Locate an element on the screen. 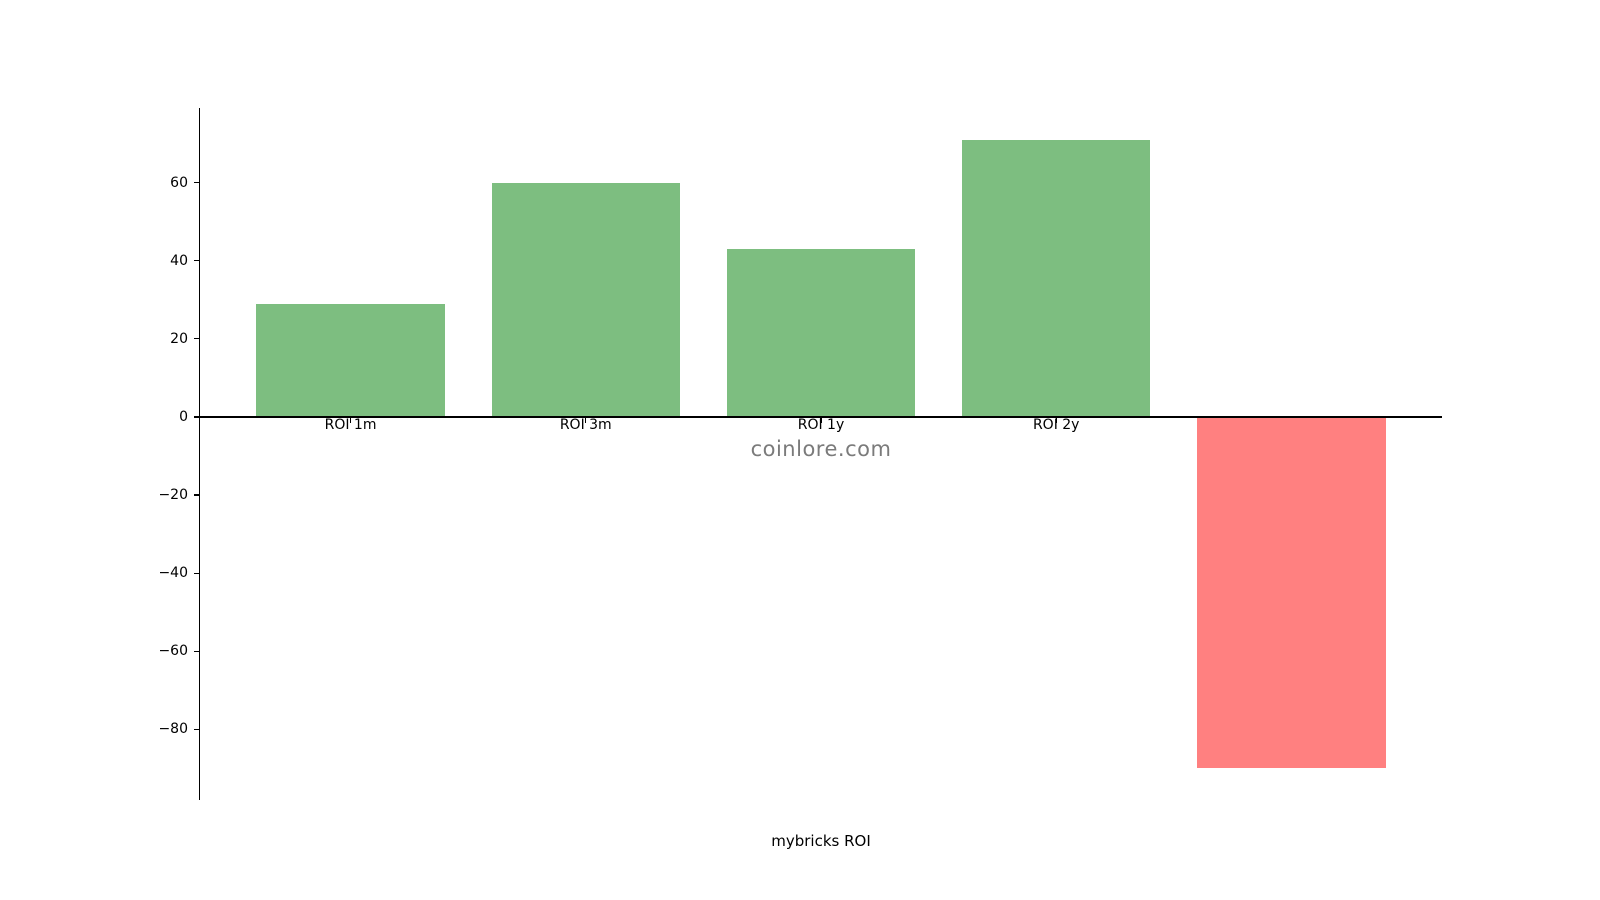  y-tick-label: 20 is located at coordinates (179, 338).